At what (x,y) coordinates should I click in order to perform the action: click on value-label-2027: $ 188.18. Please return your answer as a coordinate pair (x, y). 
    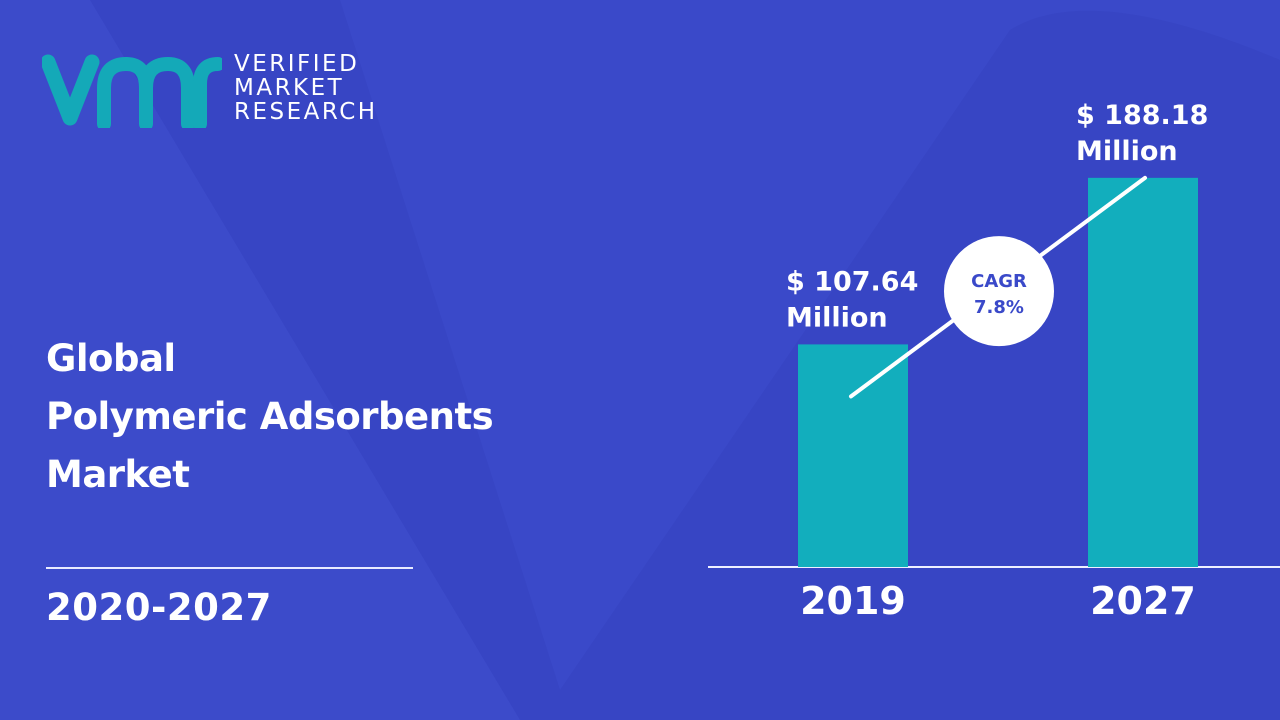
    Looking at the image, I should click on (1142, 115).